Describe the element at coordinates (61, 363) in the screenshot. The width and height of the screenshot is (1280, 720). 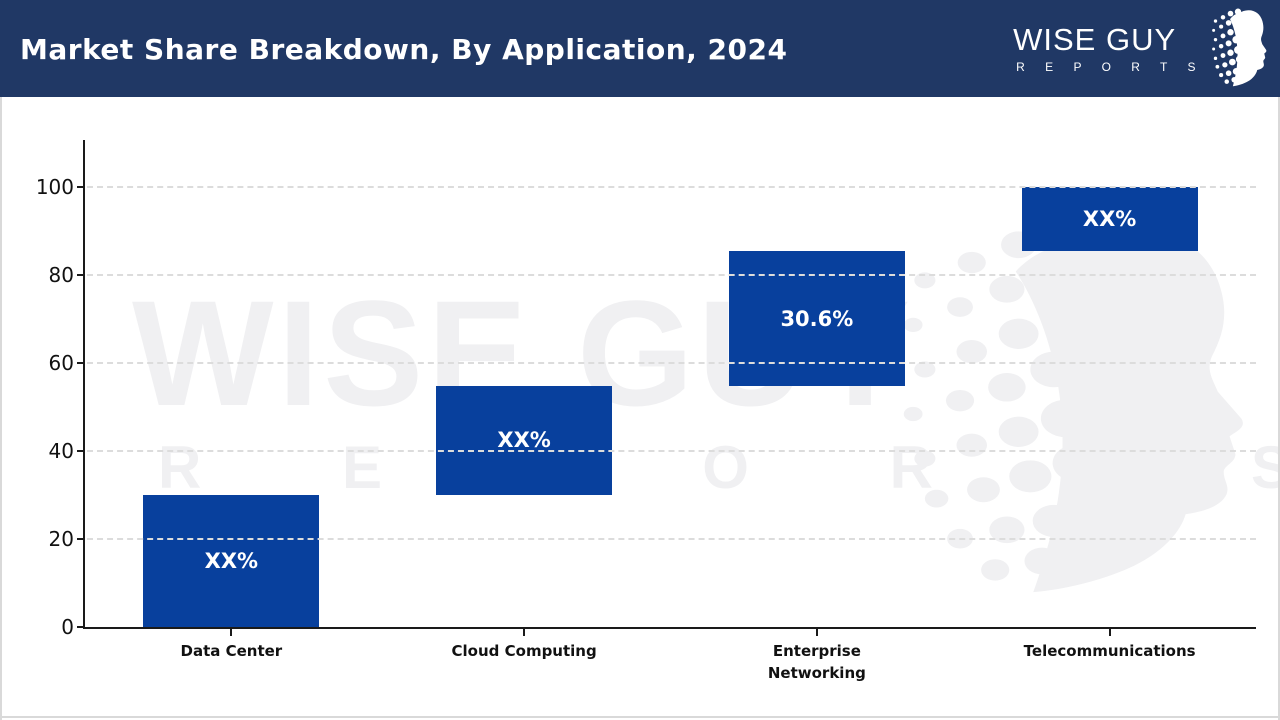
I see `y-axis-tick-label: 60` at that location.